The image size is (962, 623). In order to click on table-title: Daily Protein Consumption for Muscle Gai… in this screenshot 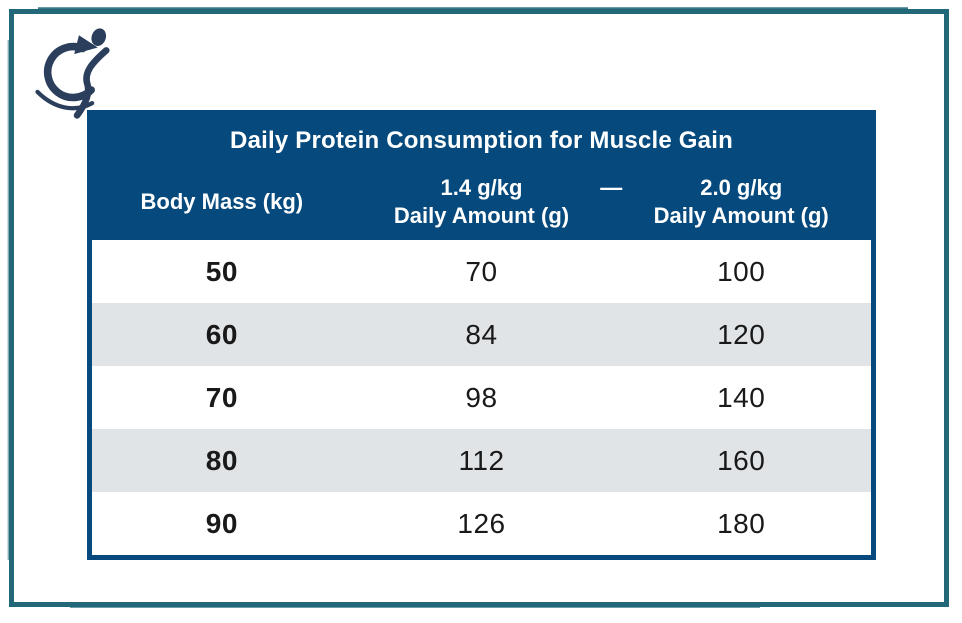, I will do `click(481, 140)`.